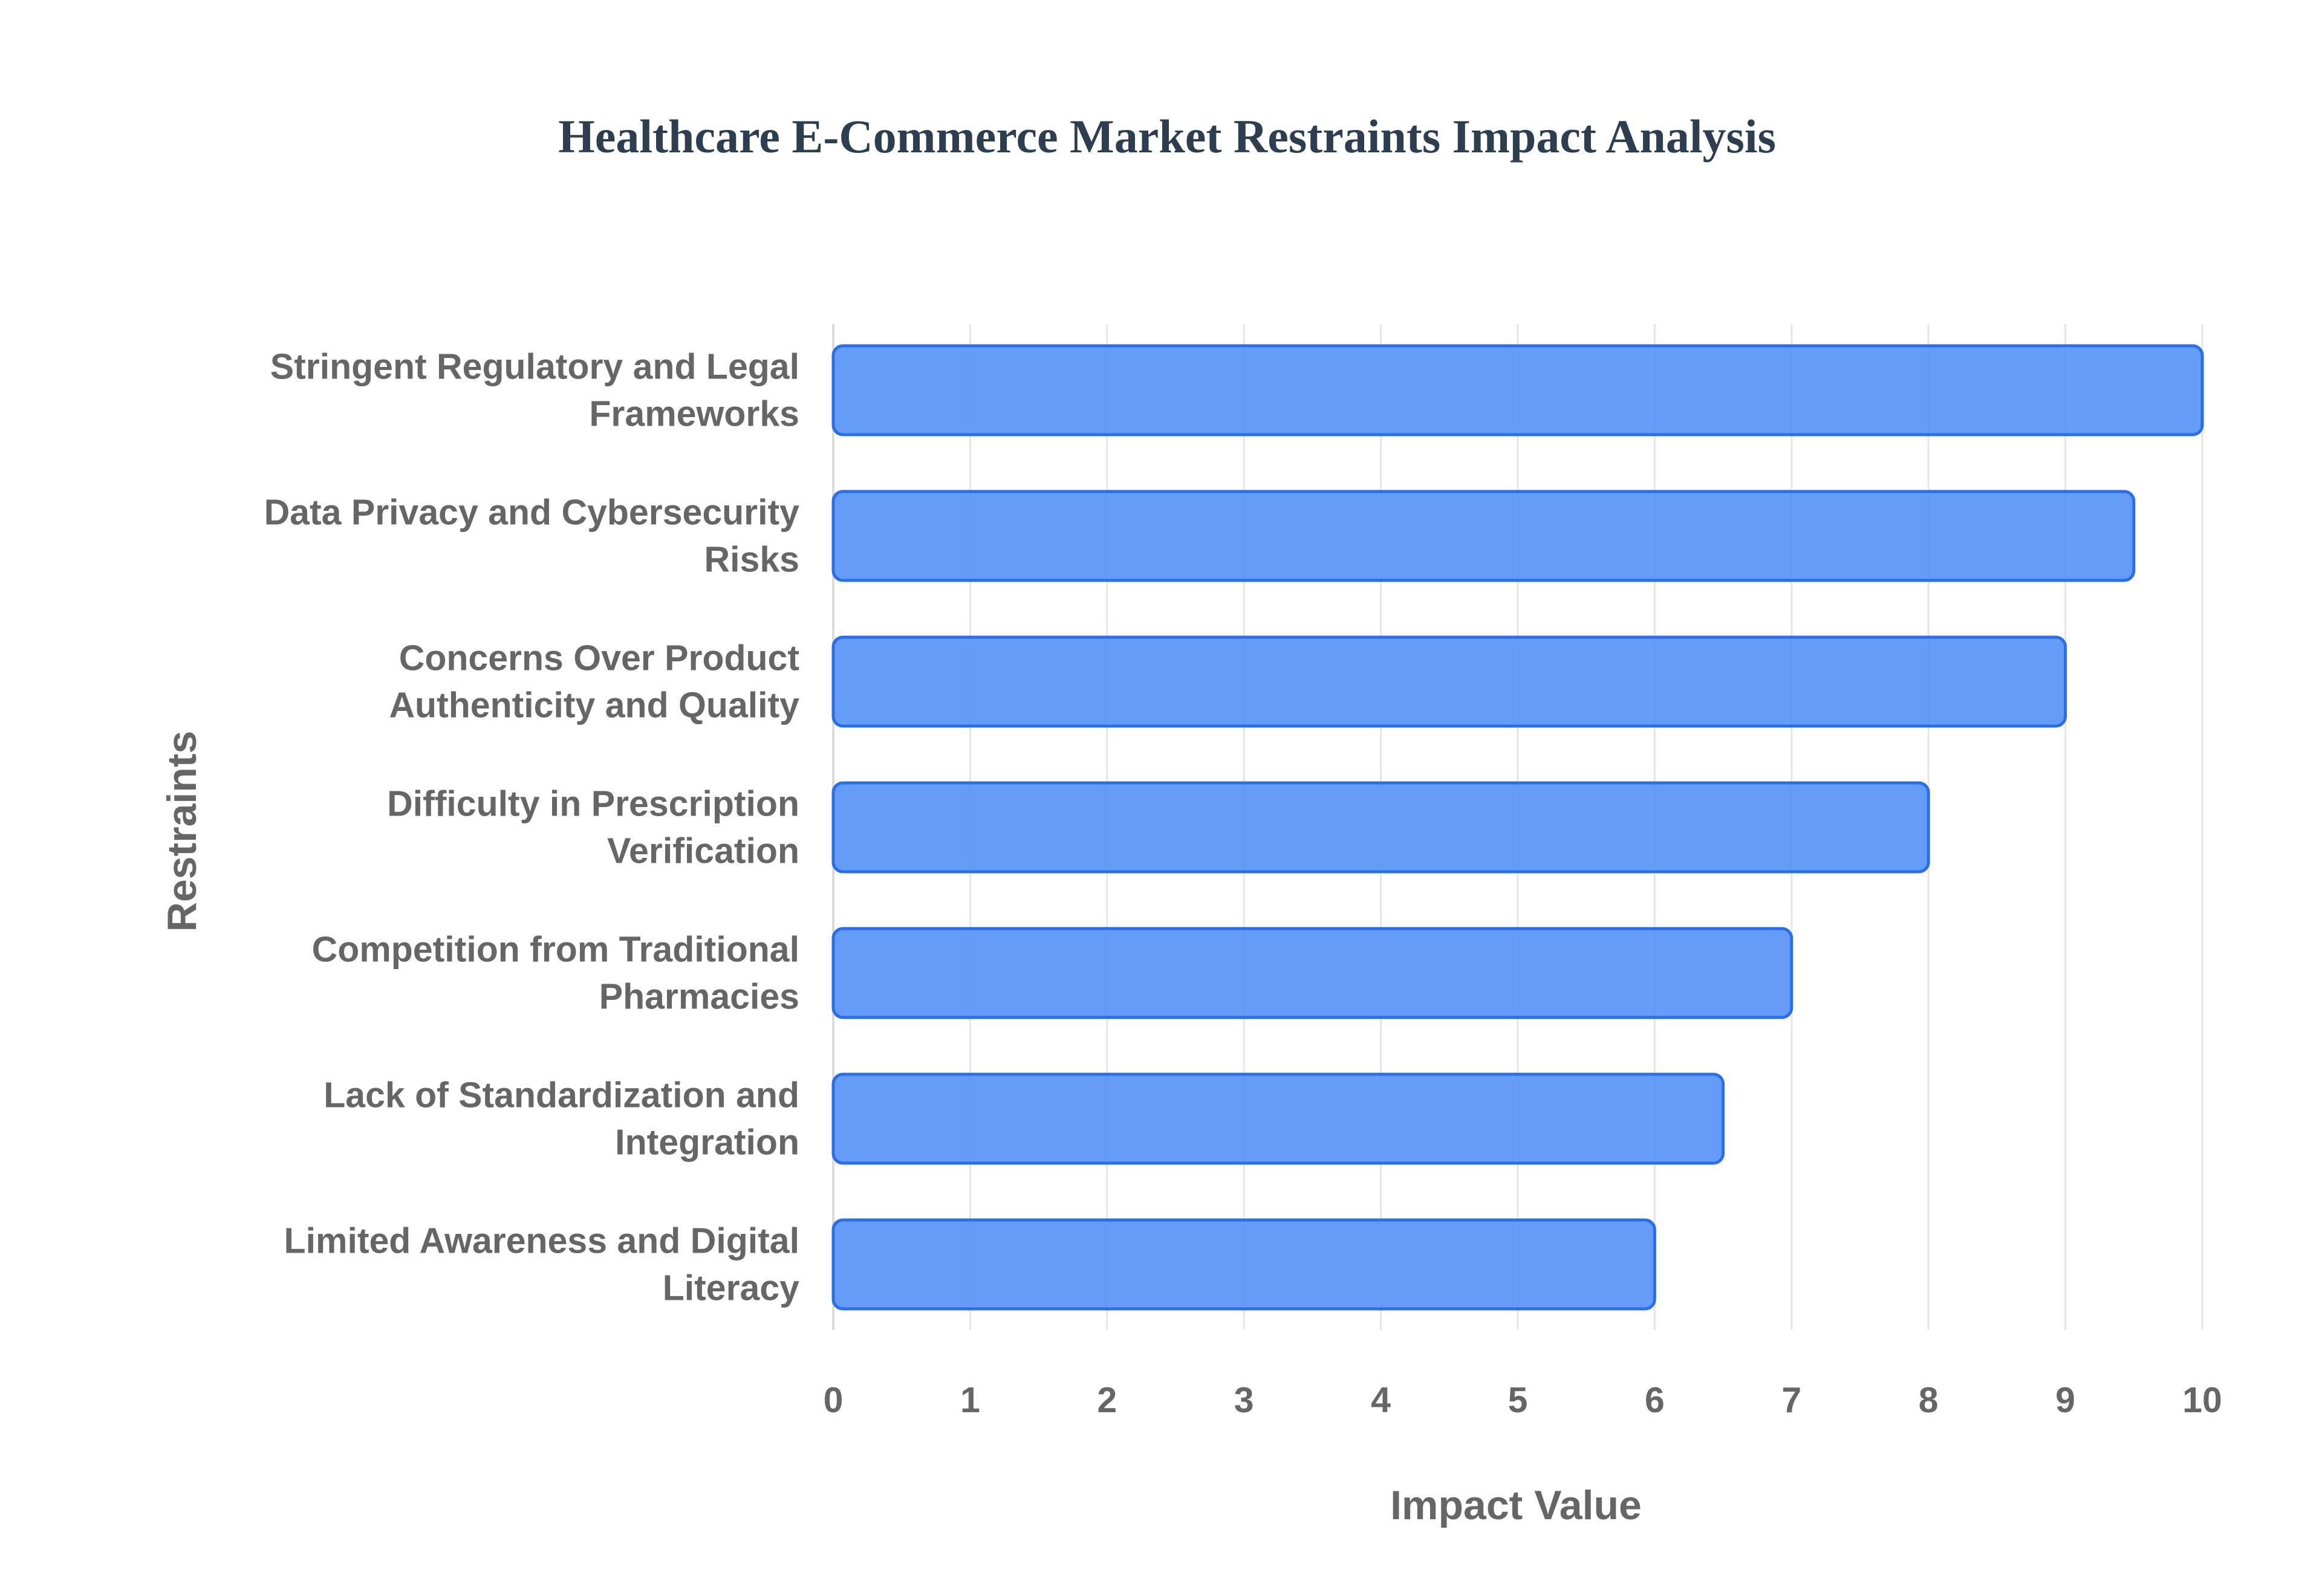 The image size is (2322, 1596). What do you see at coordinates (703, 851) in the screenshot?
I see `category-label-line: Verification` at bounding box center [703, 851].